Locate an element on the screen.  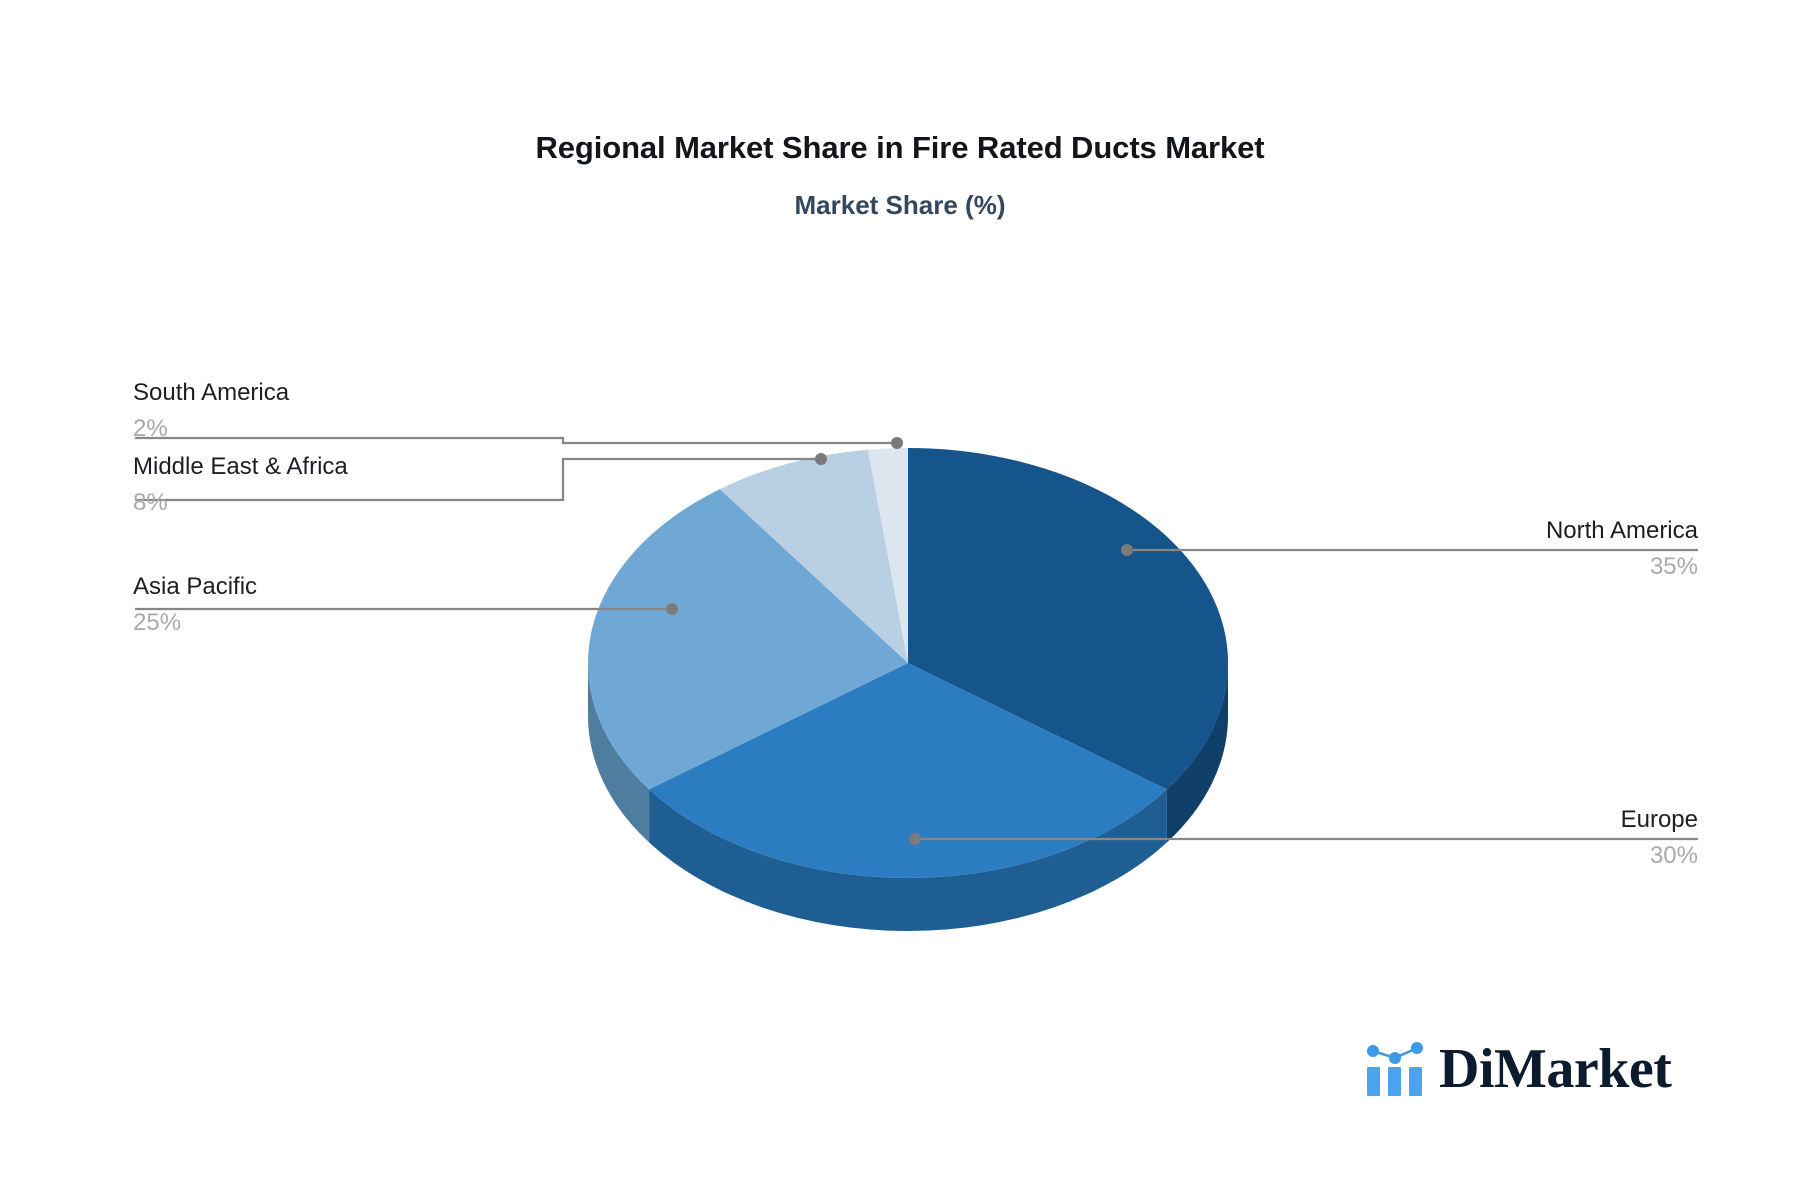
leader-anchor-dots is located at coordinates (899, 641).